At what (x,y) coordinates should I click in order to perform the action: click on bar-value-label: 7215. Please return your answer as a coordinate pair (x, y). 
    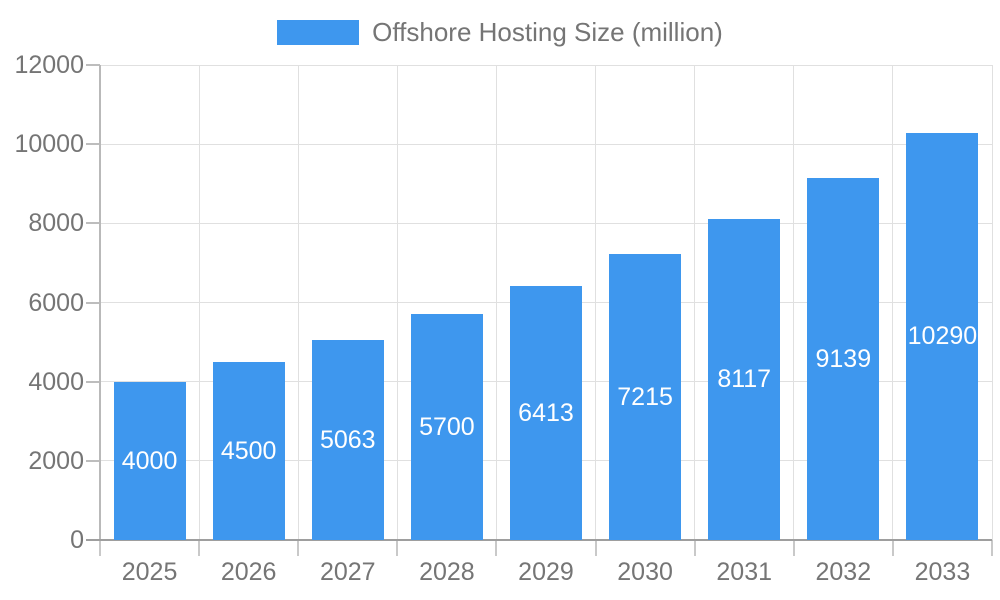
    Looking at the image, I should click on (645, 397).